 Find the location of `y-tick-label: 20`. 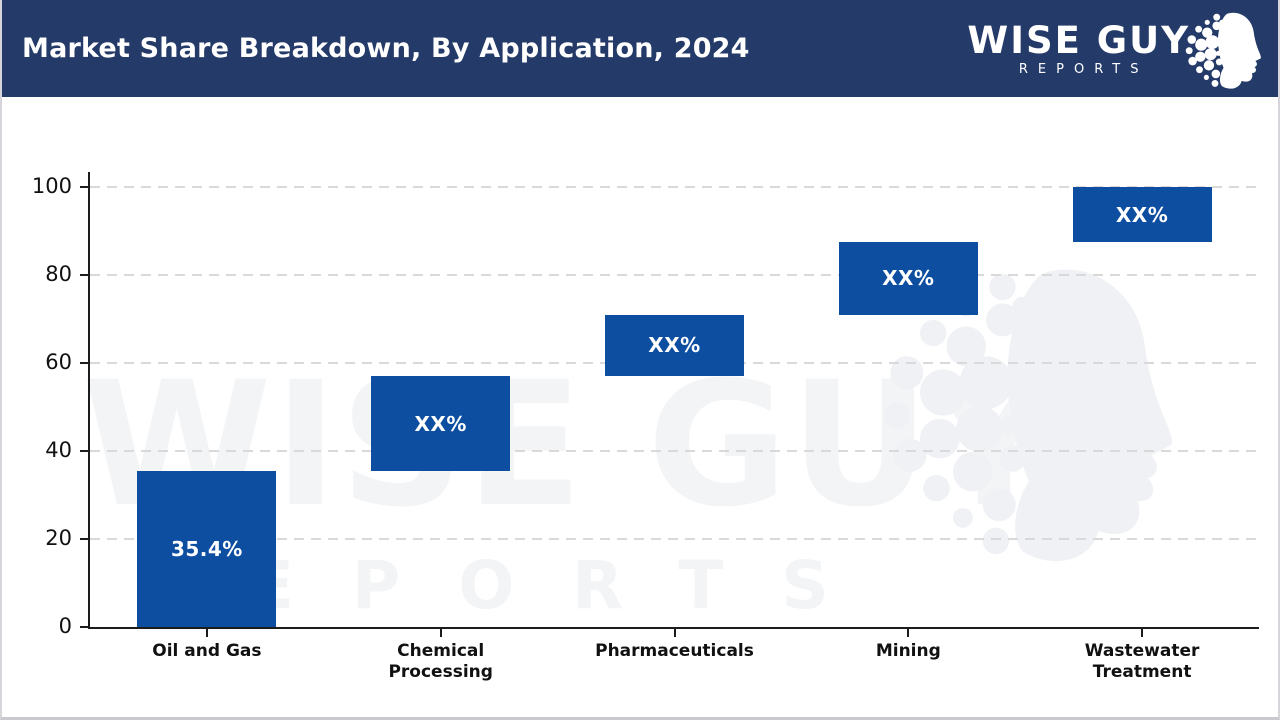

y-tick-label: 20 is located at coordinates (58, 538).